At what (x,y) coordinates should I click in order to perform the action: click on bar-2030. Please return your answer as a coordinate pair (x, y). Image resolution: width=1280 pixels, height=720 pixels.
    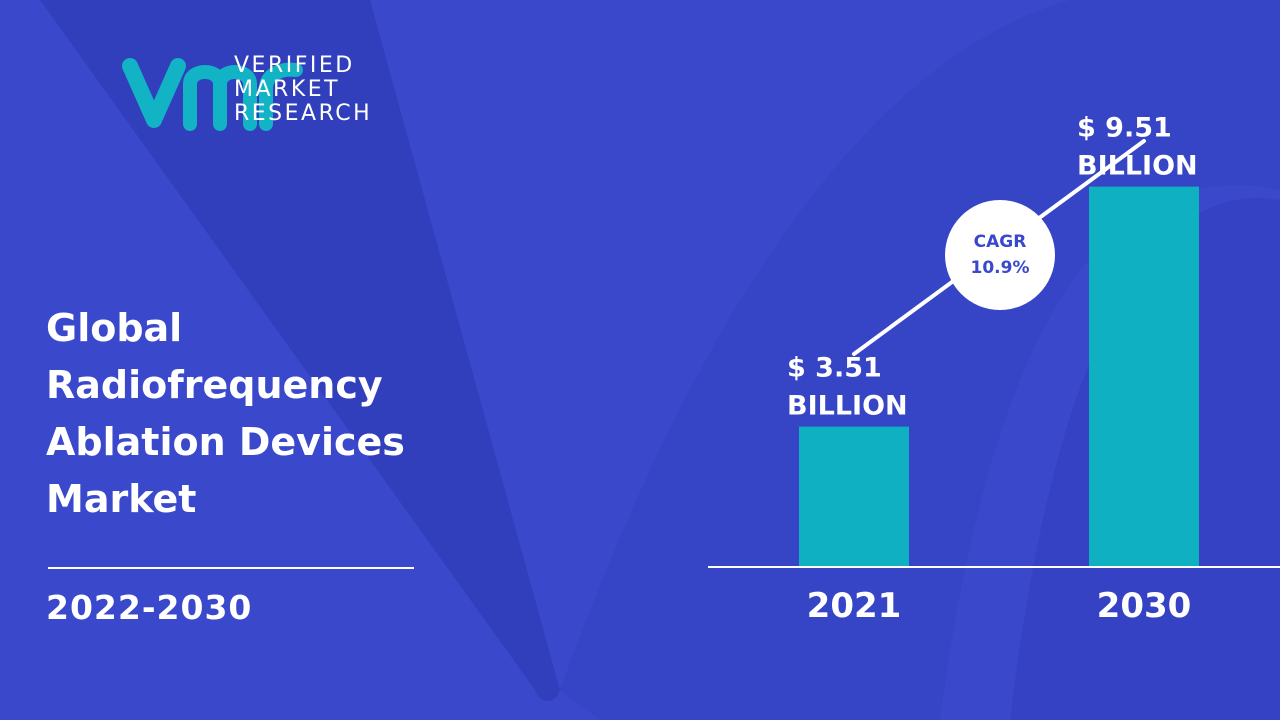
    Looking at the image, I should click on (1144, 376).